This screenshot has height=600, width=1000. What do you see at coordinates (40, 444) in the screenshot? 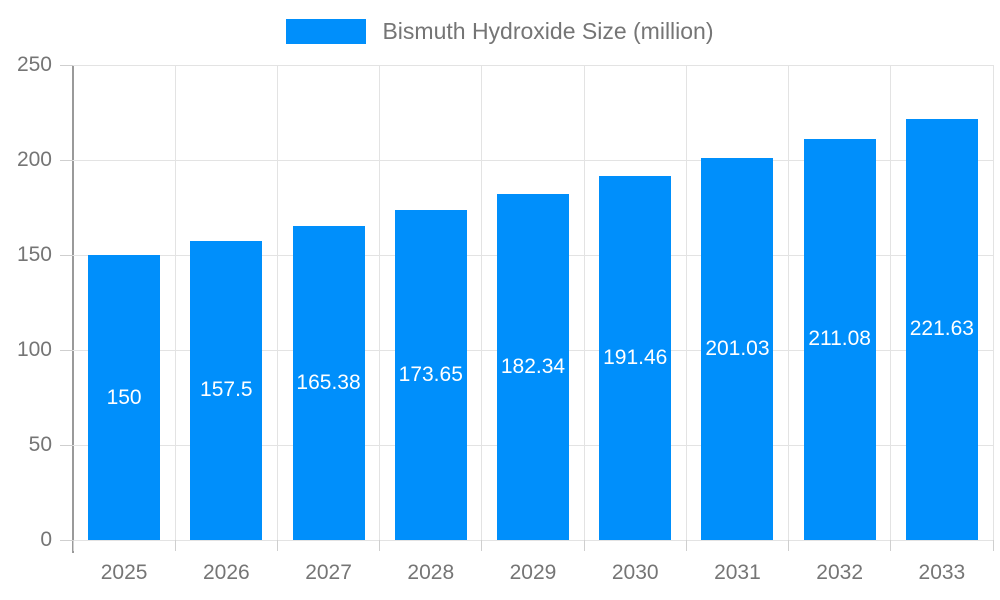
I see `y-axis-label-50: 50` at bounding box center [40, 444].